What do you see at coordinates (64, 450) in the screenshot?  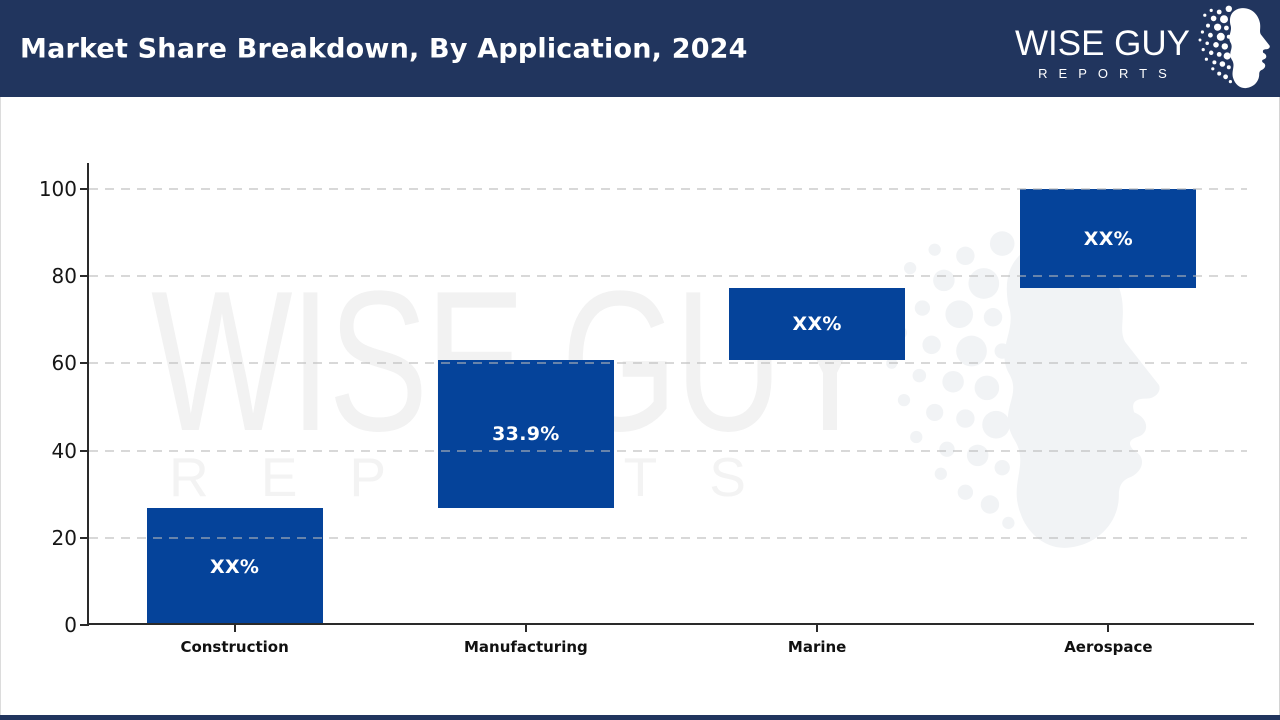 I see `y-tick-label-40: 40` at bounding box center [64, 450].